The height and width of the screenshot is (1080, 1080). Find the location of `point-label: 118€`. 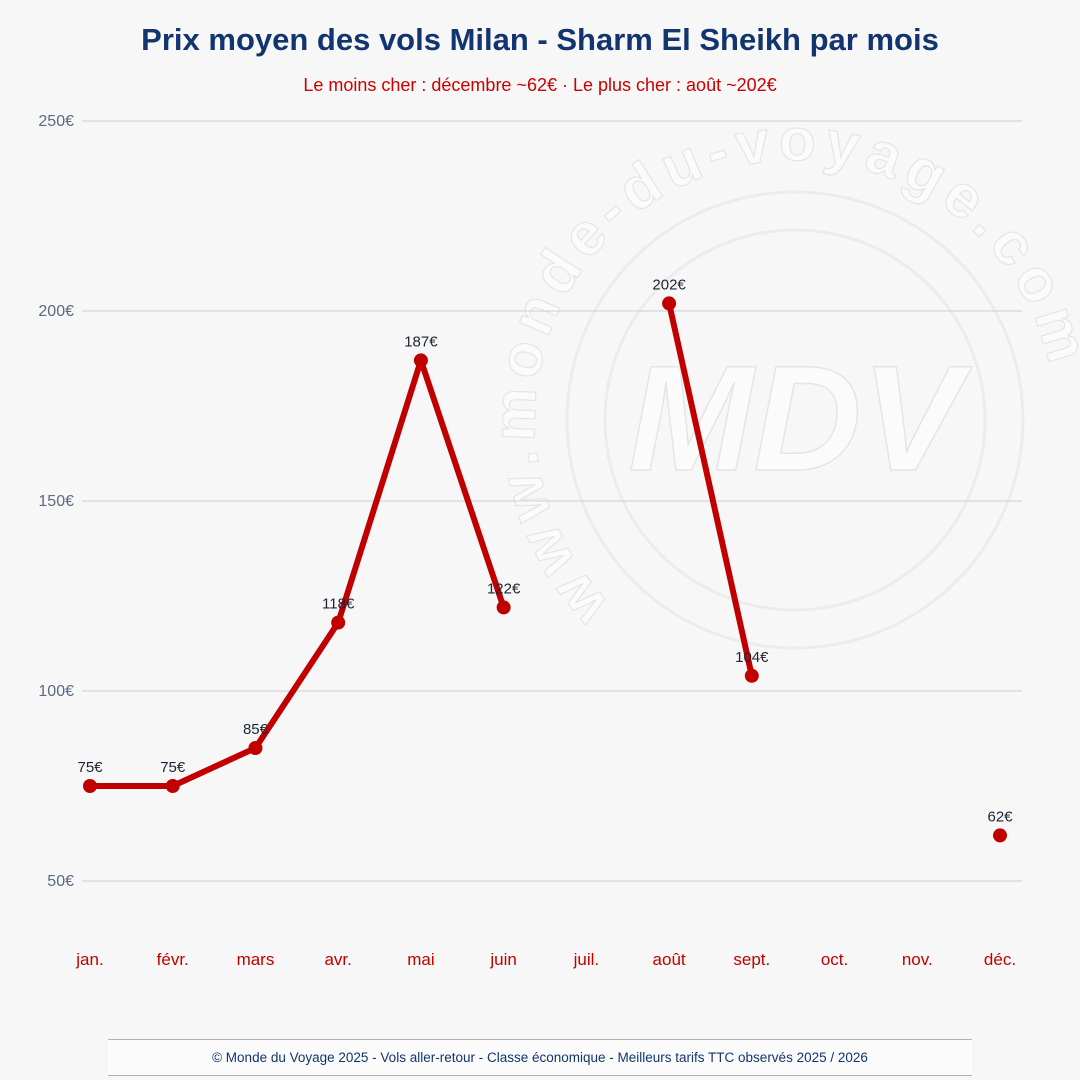

point-label: 118€ is located at coordinates (338, 604).